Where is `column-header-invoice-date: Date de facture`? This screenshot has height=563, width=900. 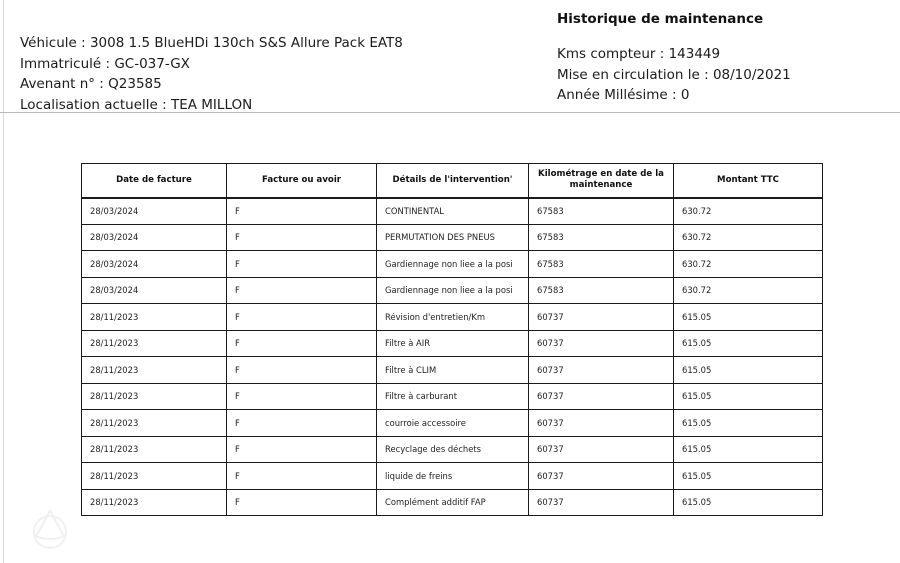 column-header-invoice-date: Date de facture is located at coordinates (154, 181).